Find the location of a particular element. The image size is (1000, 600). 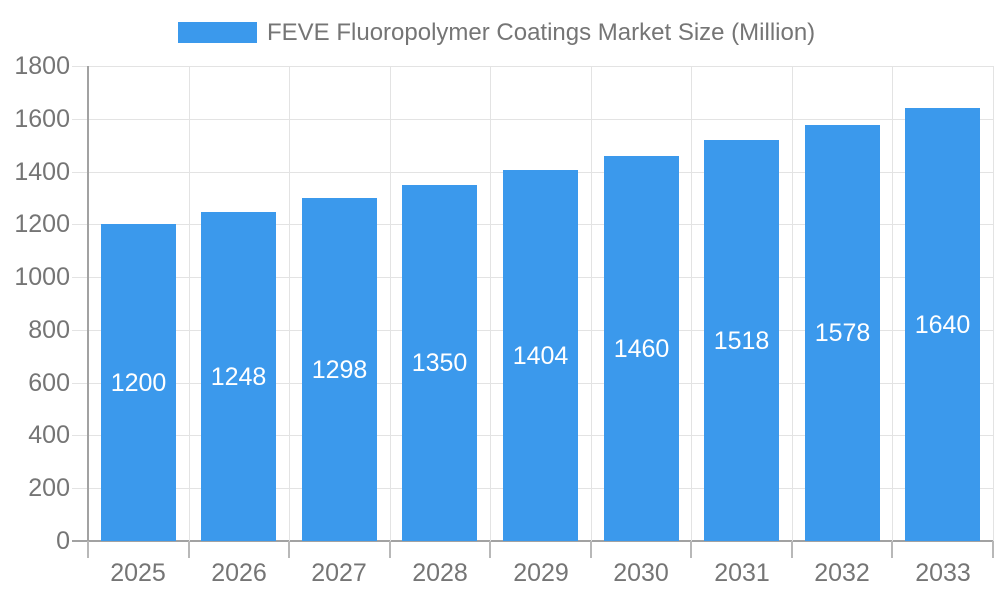

y-axis-label: 0 is located at coordinates (63, 541).